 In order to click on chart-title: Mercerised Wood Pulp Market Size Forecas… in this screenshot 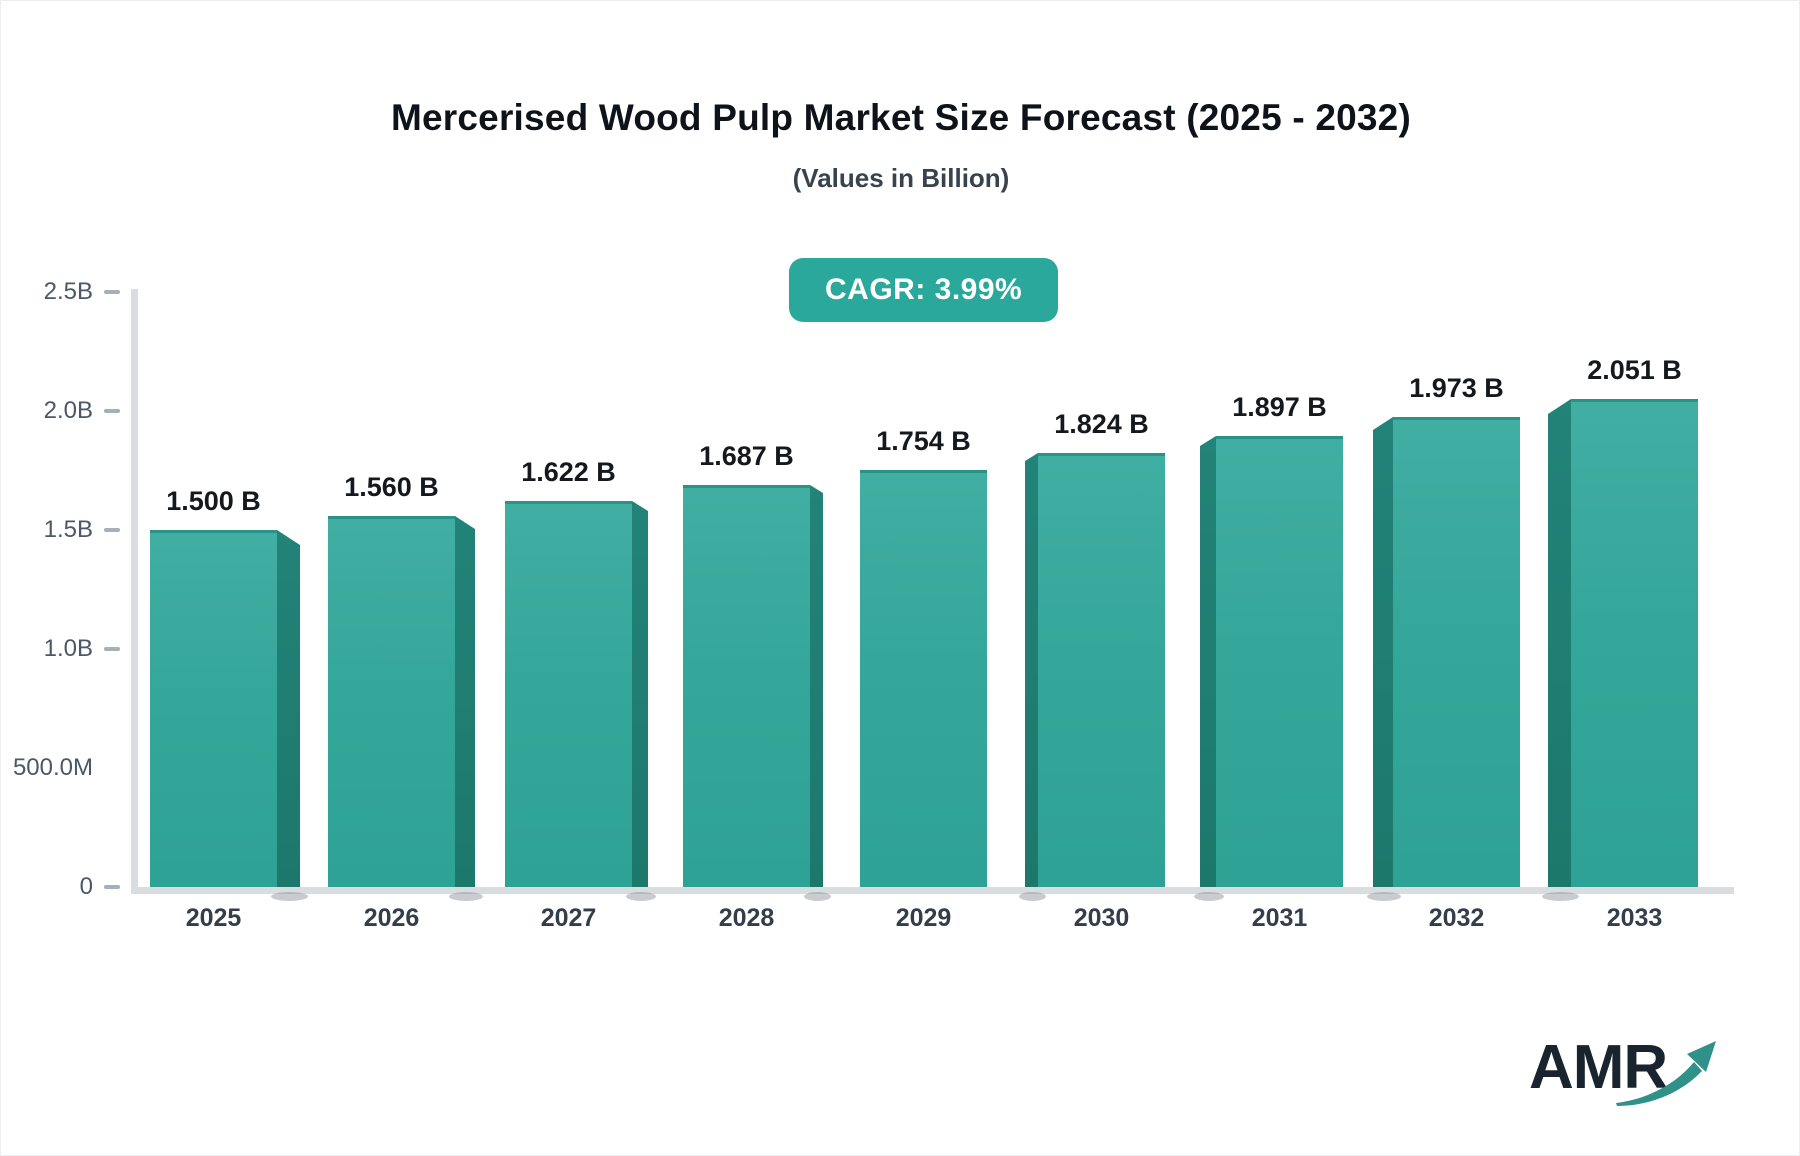, I will do `click(901, 117)`.